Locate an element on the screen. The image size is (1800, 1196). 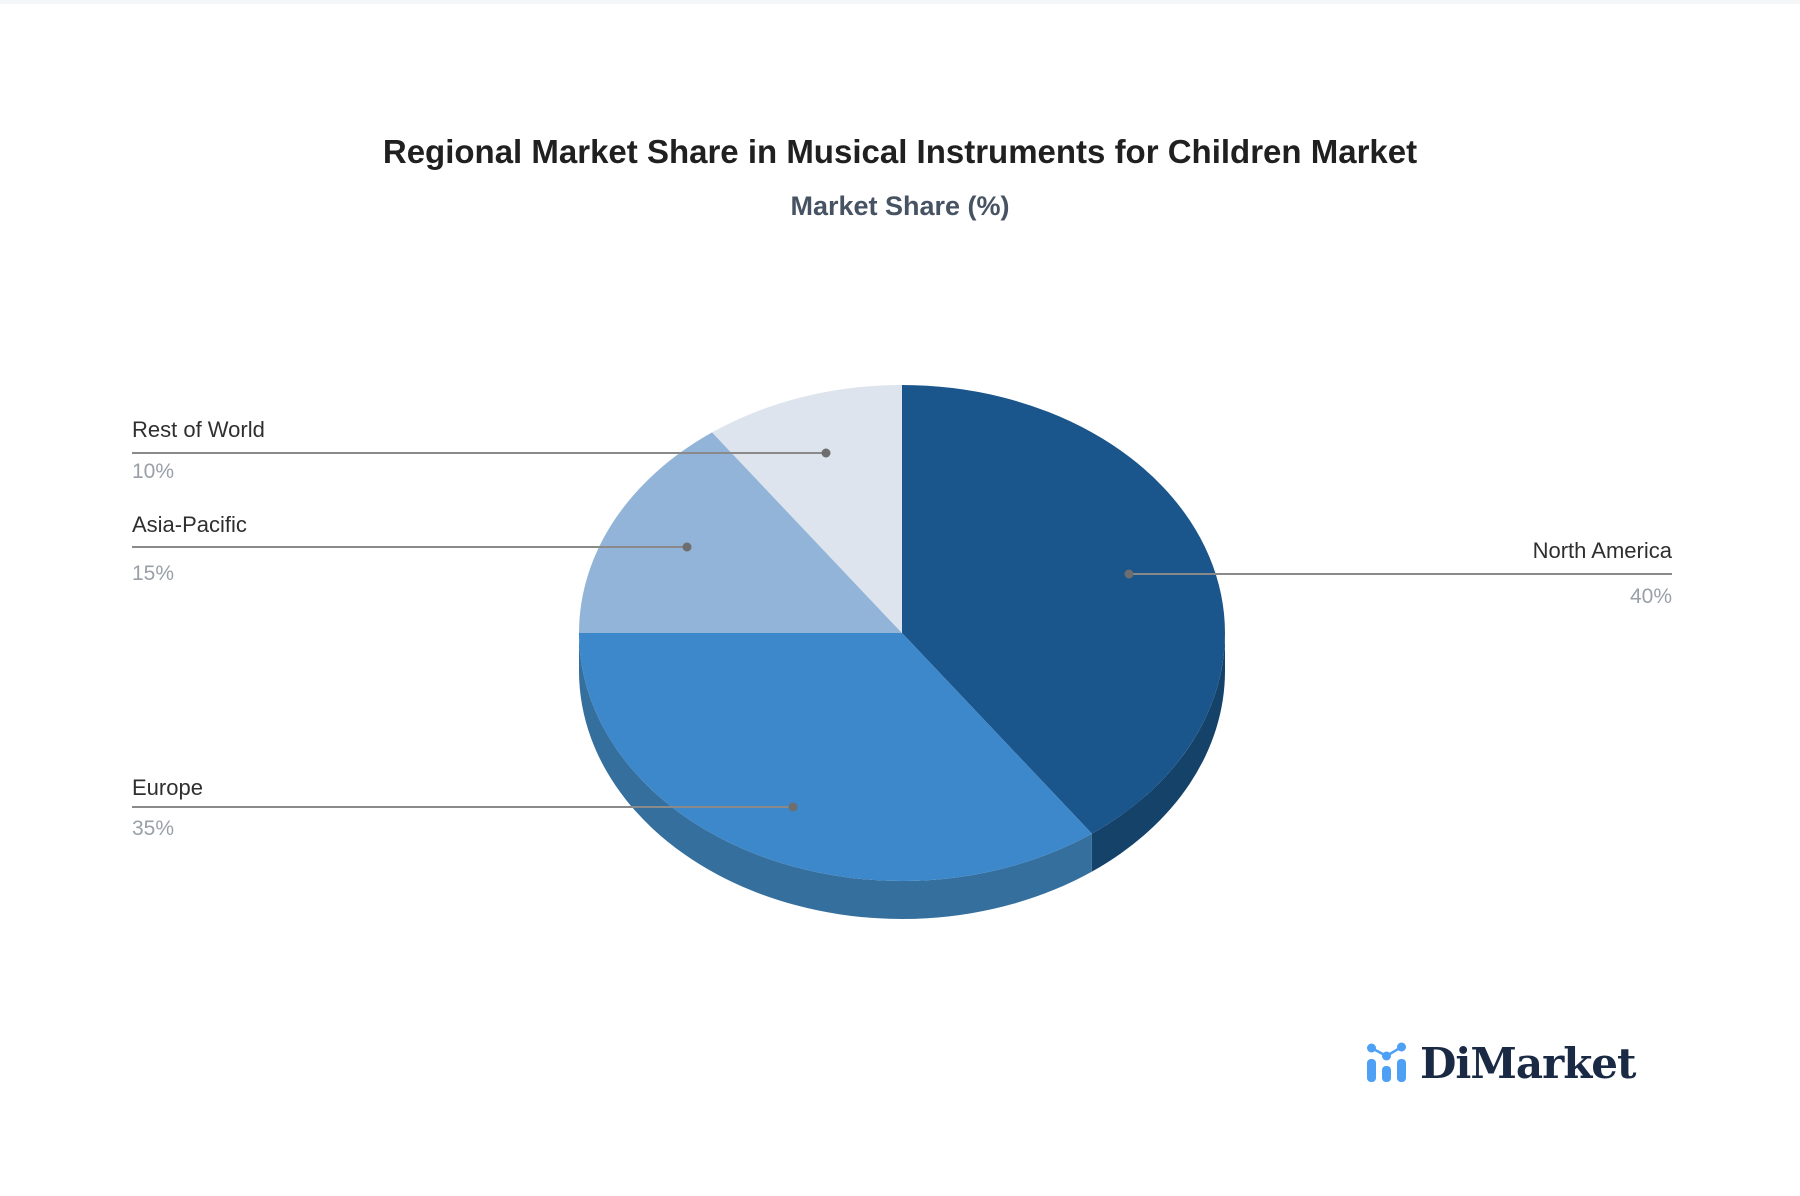
leader-dot-rest-of-world is located at coordinates (826, 453).